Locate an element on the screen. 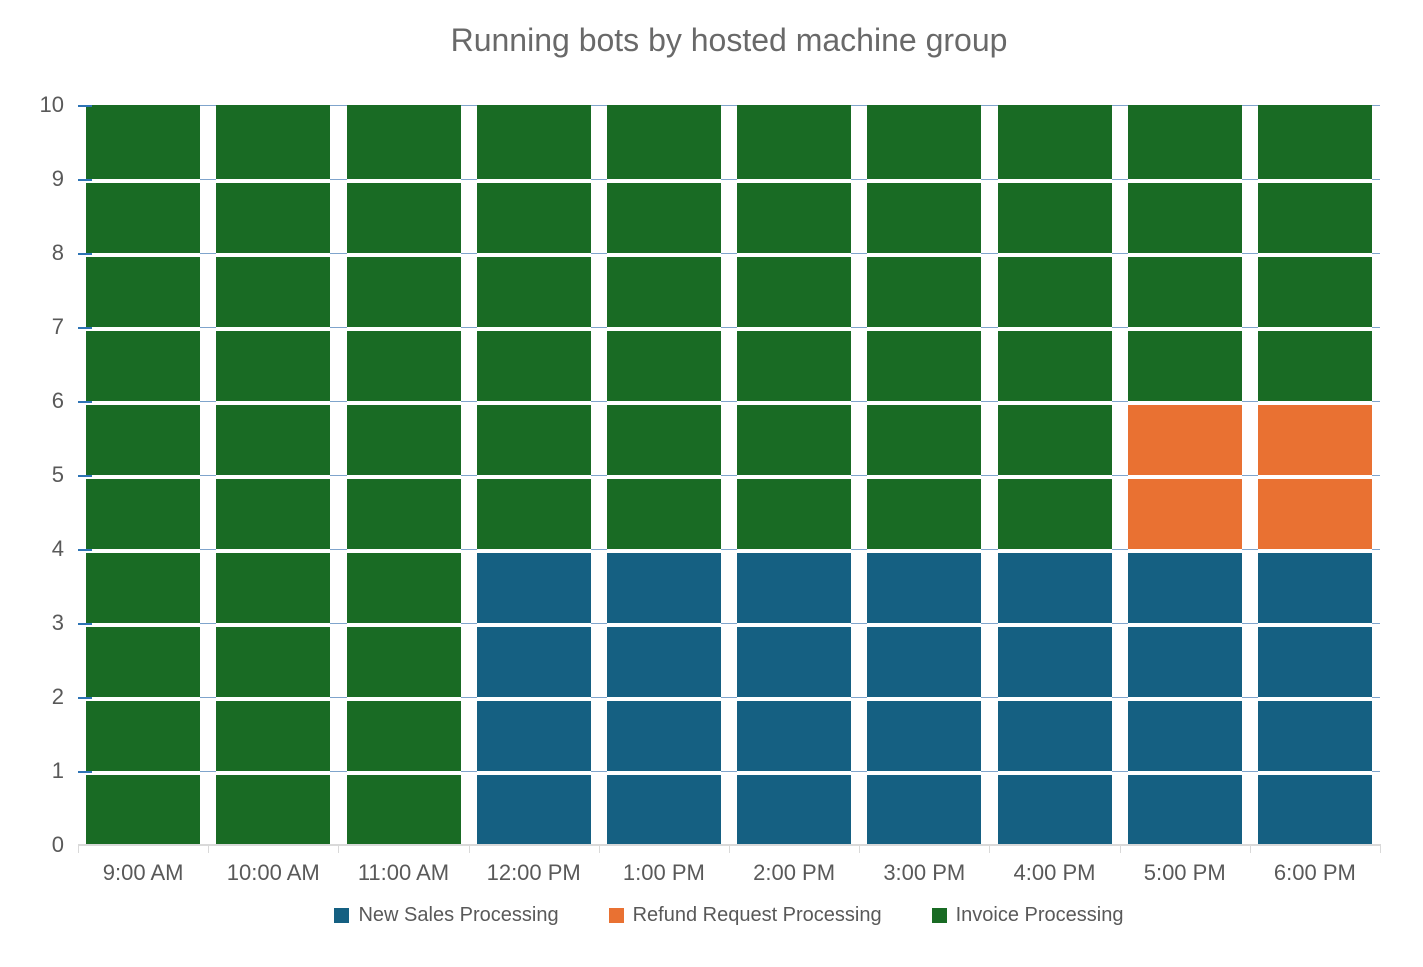 The height and width of the screenshot is (967, 1423). y-axis-label-5: 5 is located at coordinates (57, 474).